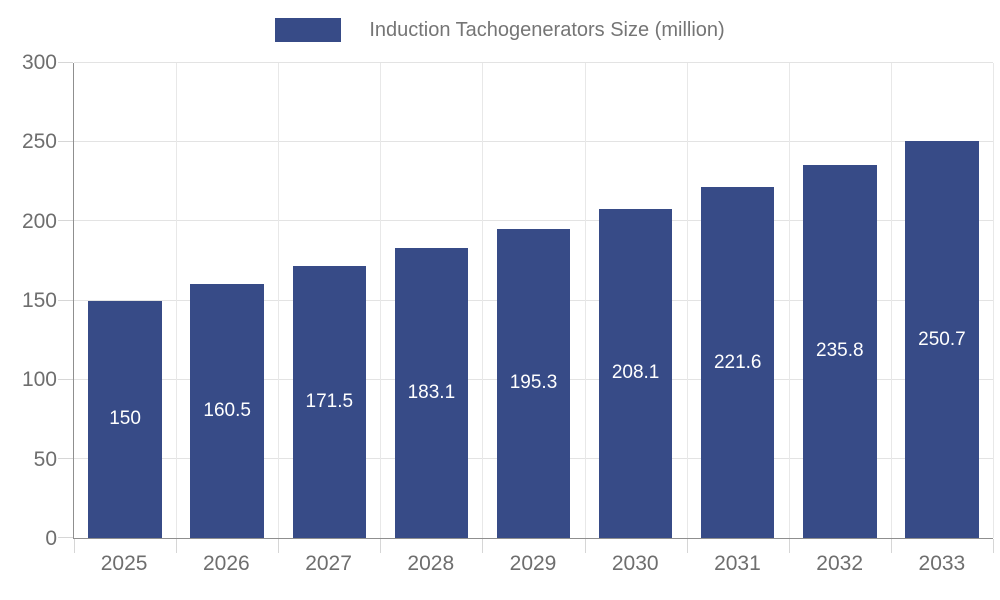  I want to click on bar-value-label: 195.3, so click(533, 383).